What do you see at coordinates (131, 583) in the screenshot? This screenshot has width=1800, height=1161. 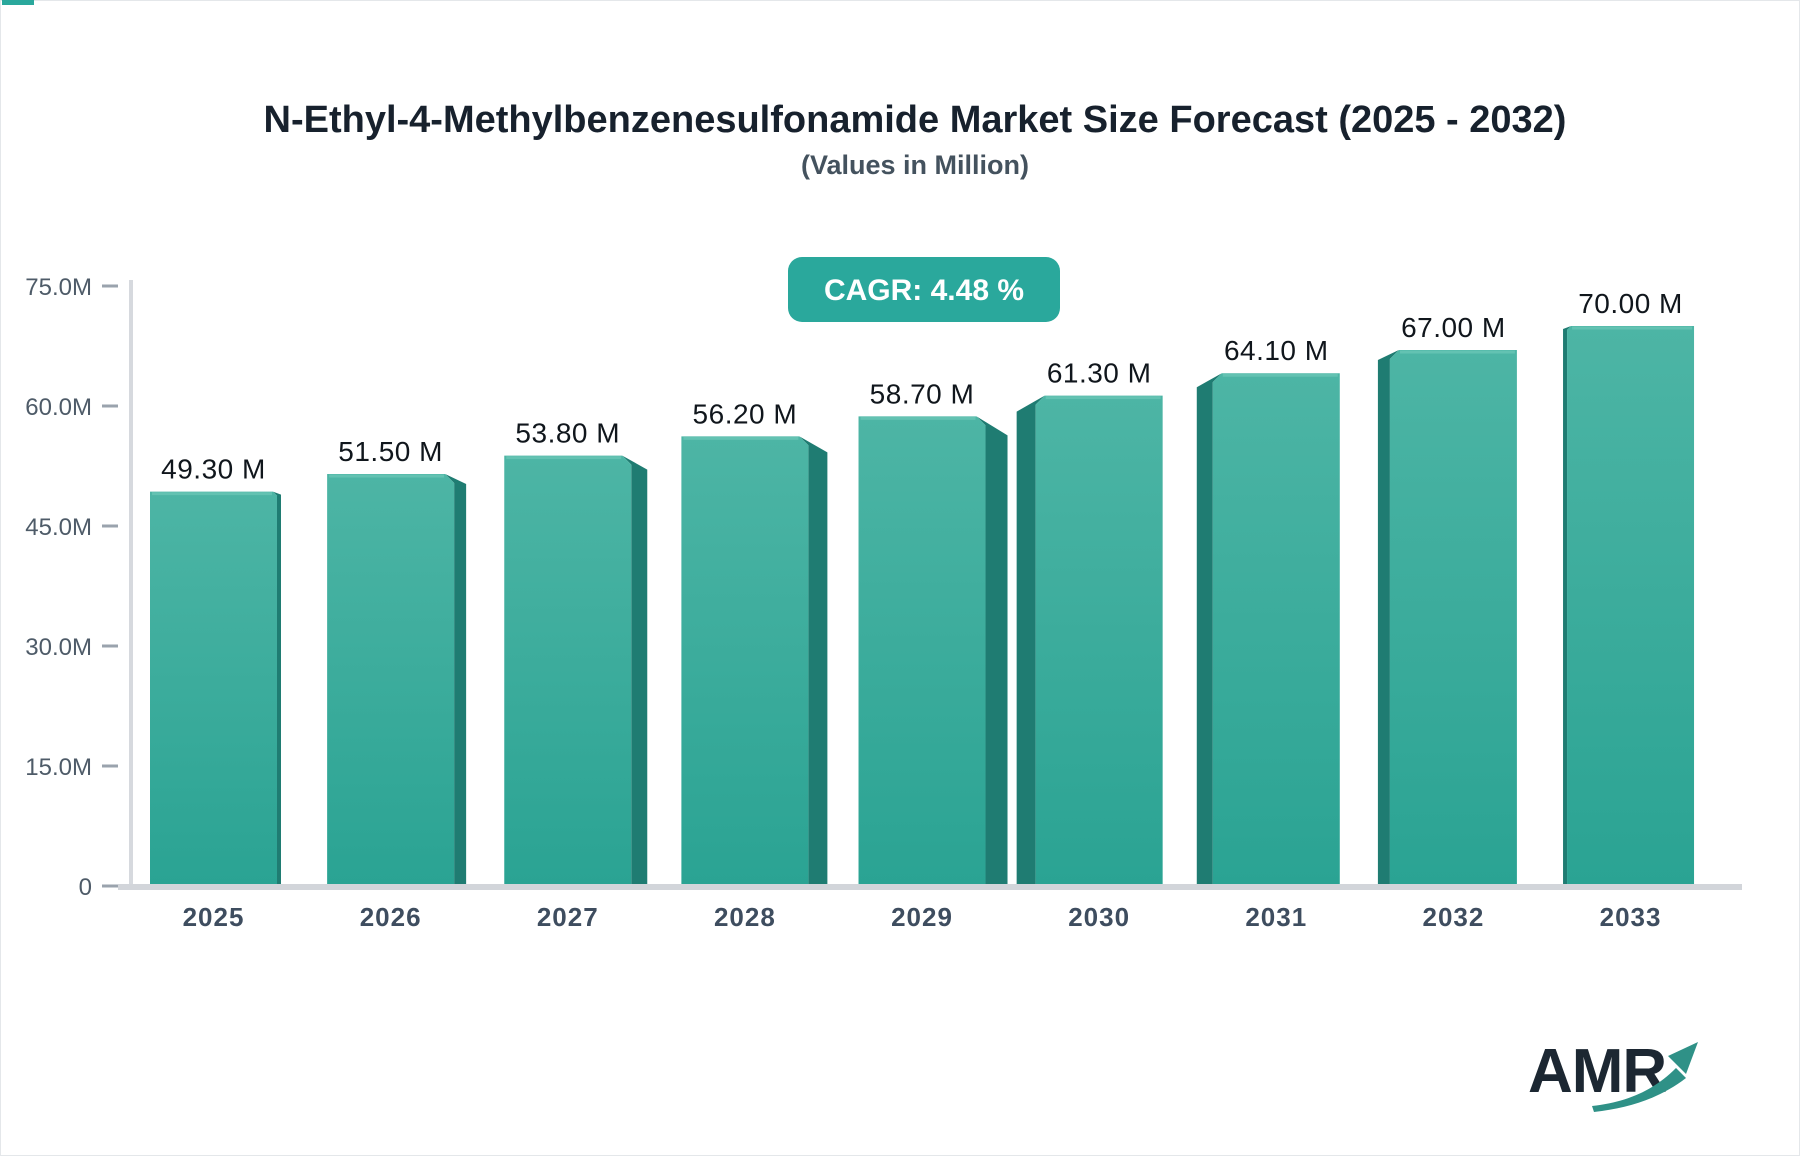 I see `y-axis-line` at bounding box center [131, 583].